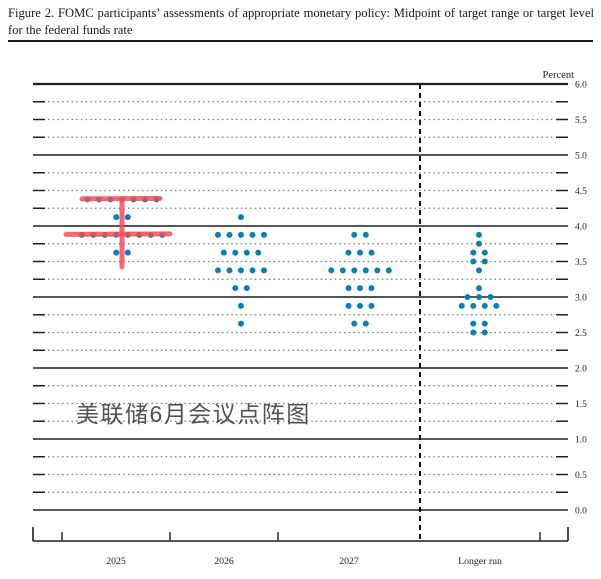  I want to click on y-axis-label: 4.0, so click(581, 228).